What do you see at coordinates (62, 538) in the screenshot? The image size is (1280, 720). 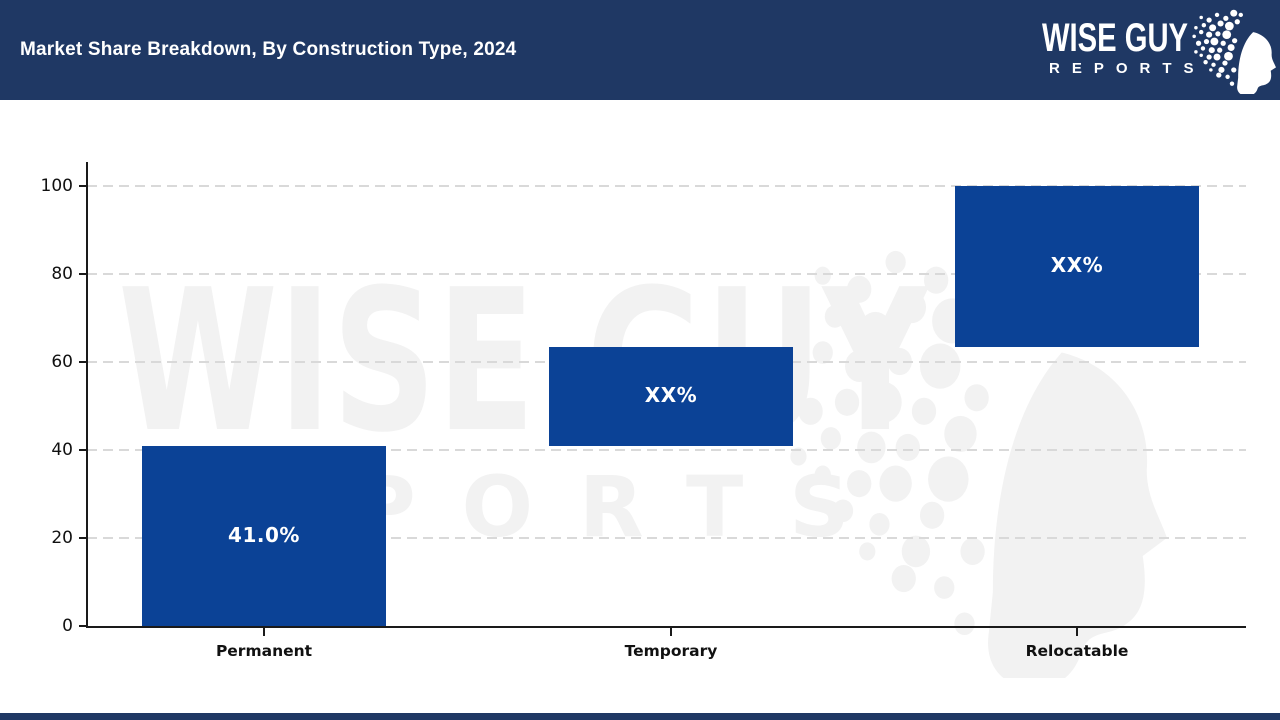 I see `y-tick-label: 20` at bounding box center [62, 538].